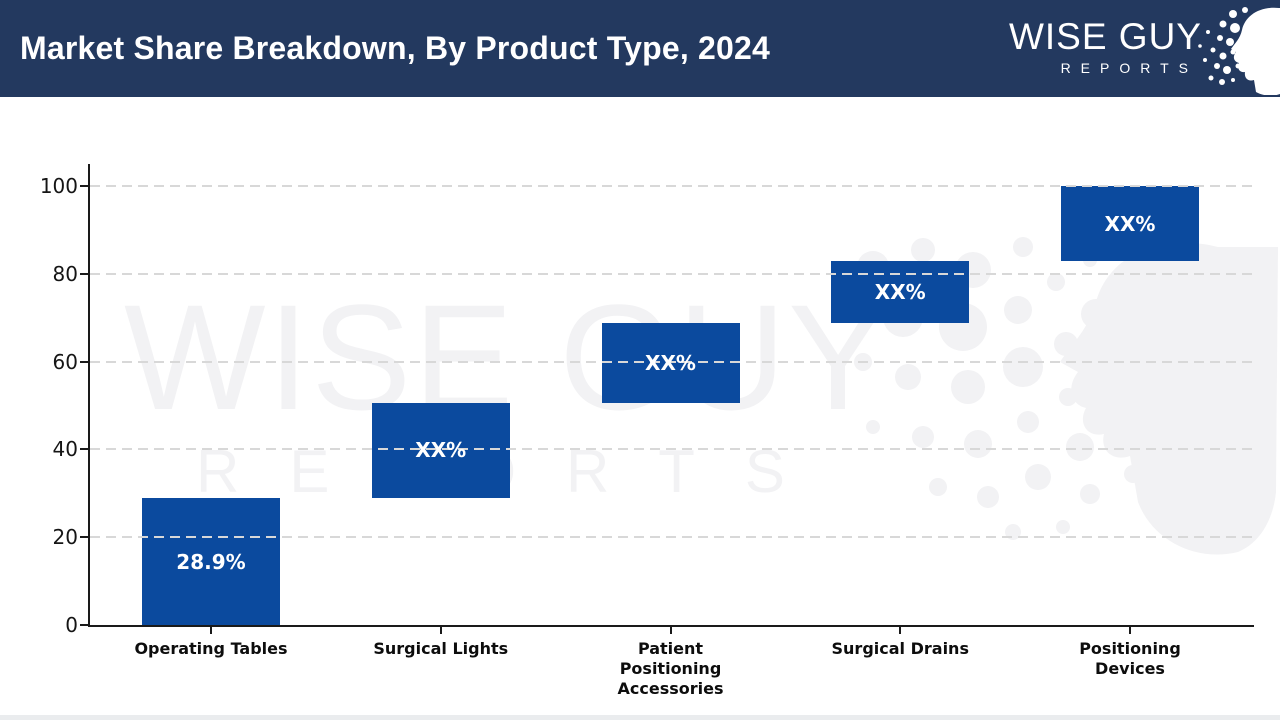  I want to click on logo-wiseguy-text: WISE GUY, so click(1105, 36).